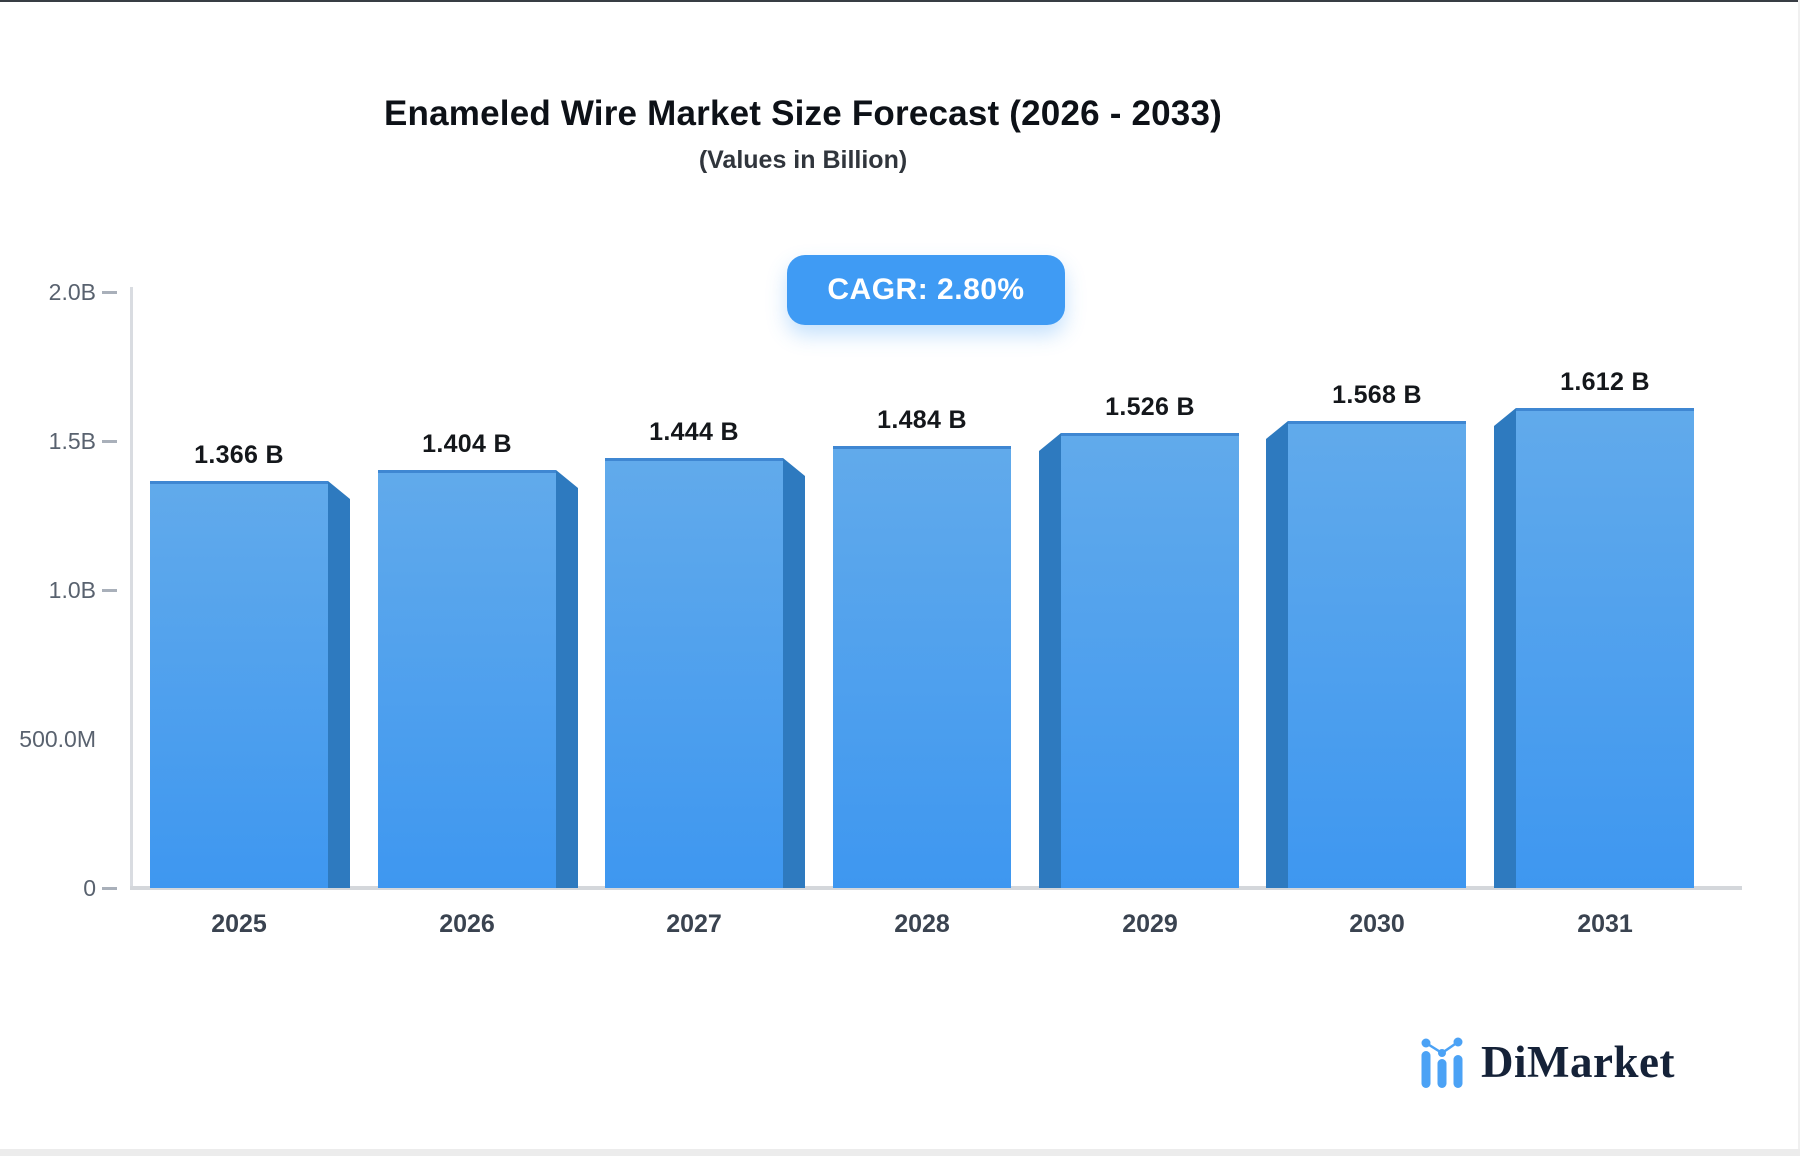  Describe the element at coordinates (1377, 924) in the screenshot. I see `x-axis-label-2030: 2030` at that location.